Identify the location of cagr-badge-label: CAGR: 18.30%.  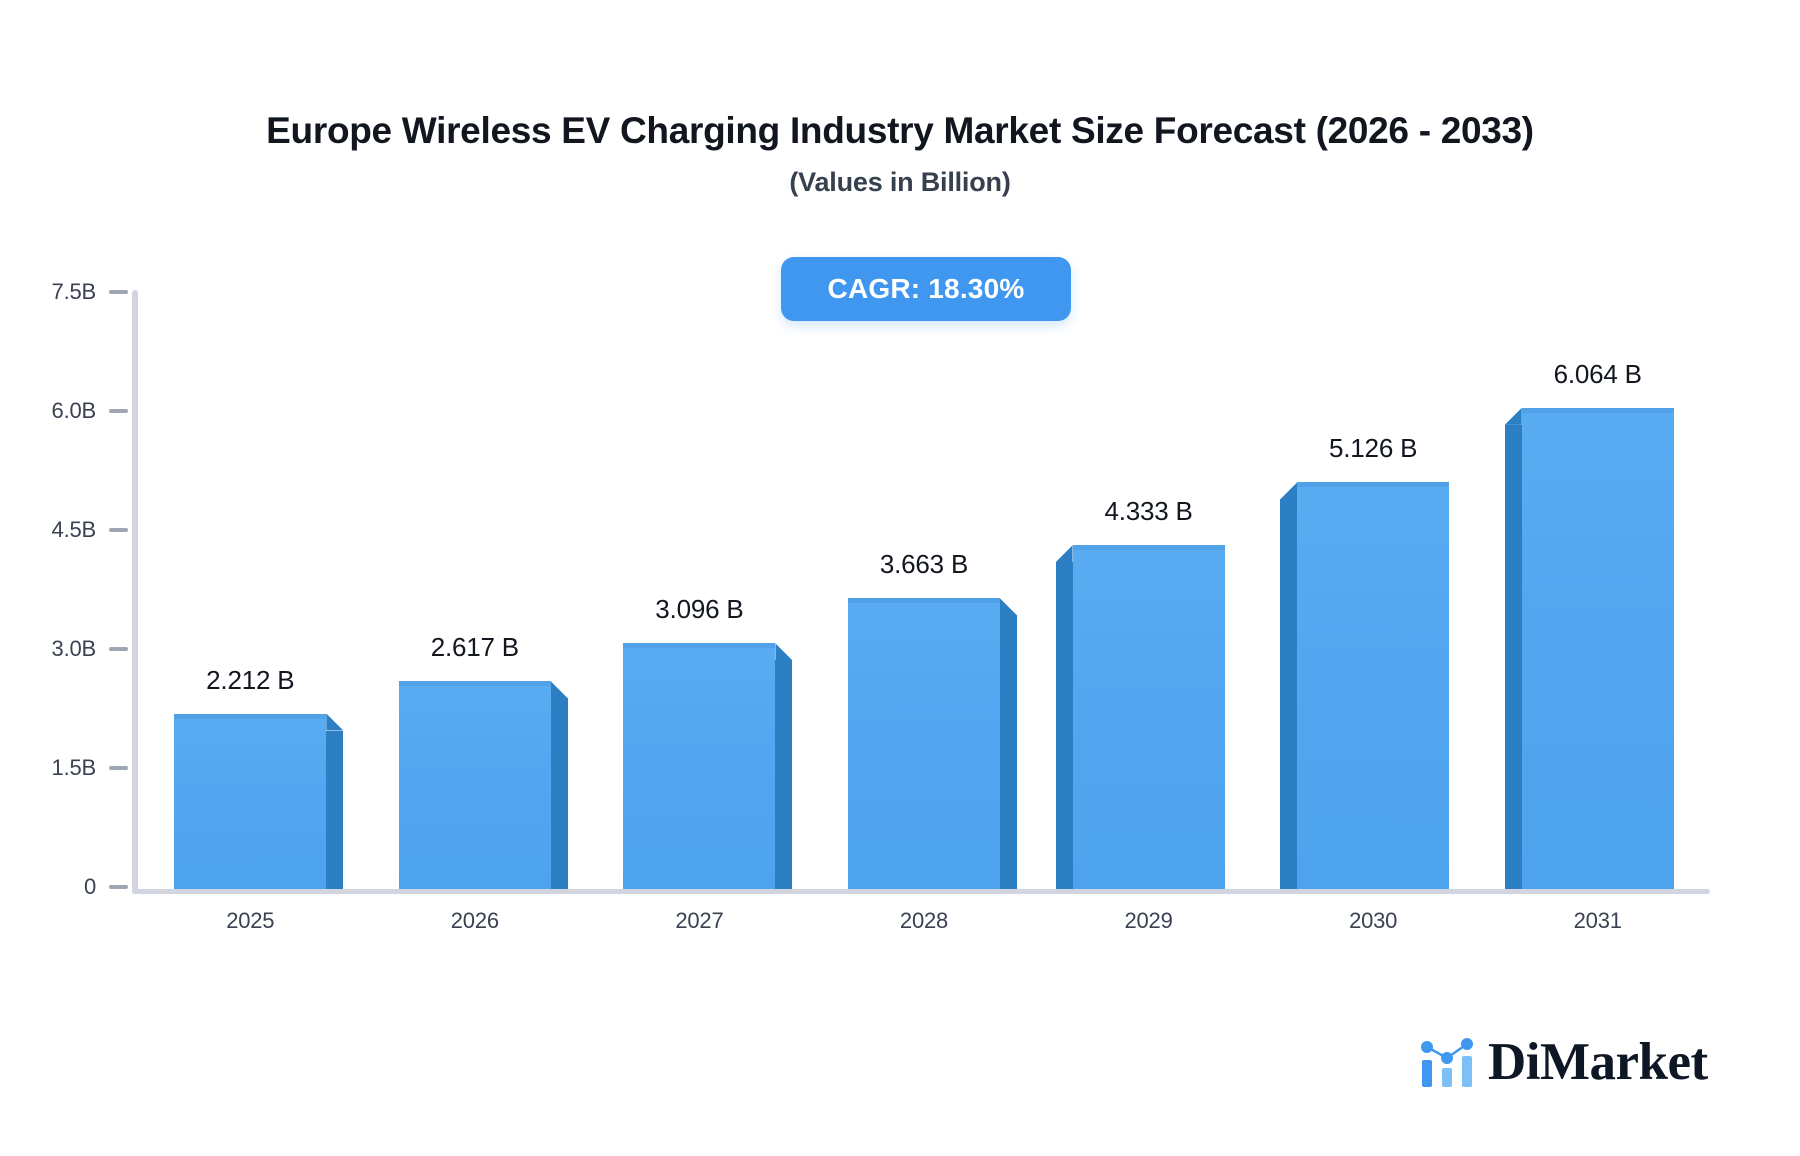
(926, 288).